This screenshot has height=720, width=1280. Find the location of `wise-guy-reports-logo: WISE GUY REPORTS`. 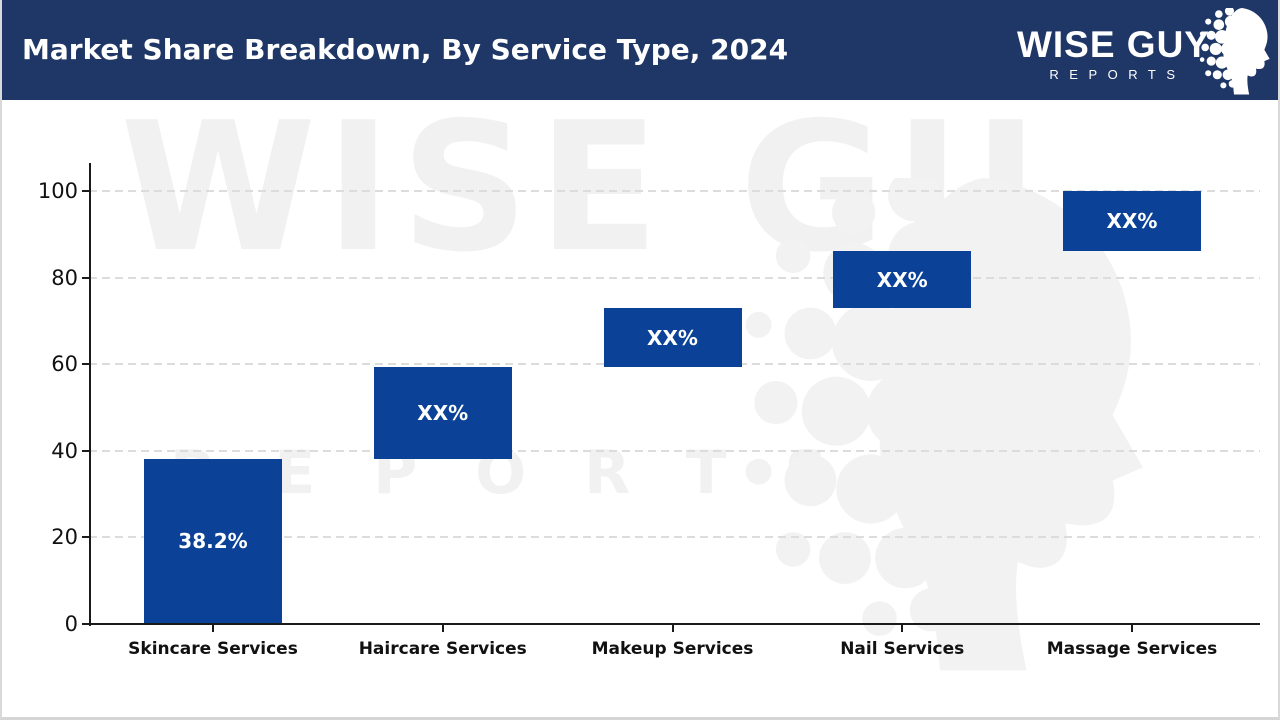

wise-guy-reports-logo: WISE GUY REPORTS is located at coordinates (1144, 53).